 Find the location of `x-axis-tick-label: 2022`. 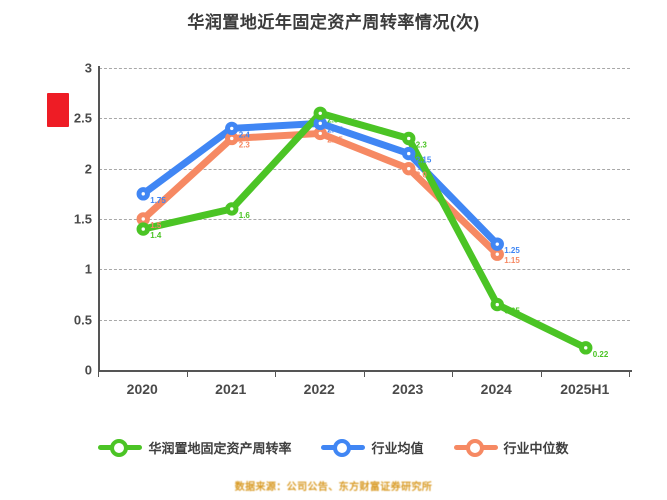

x-axis-tick-label: 2022 is located at coordinates (319, 389).